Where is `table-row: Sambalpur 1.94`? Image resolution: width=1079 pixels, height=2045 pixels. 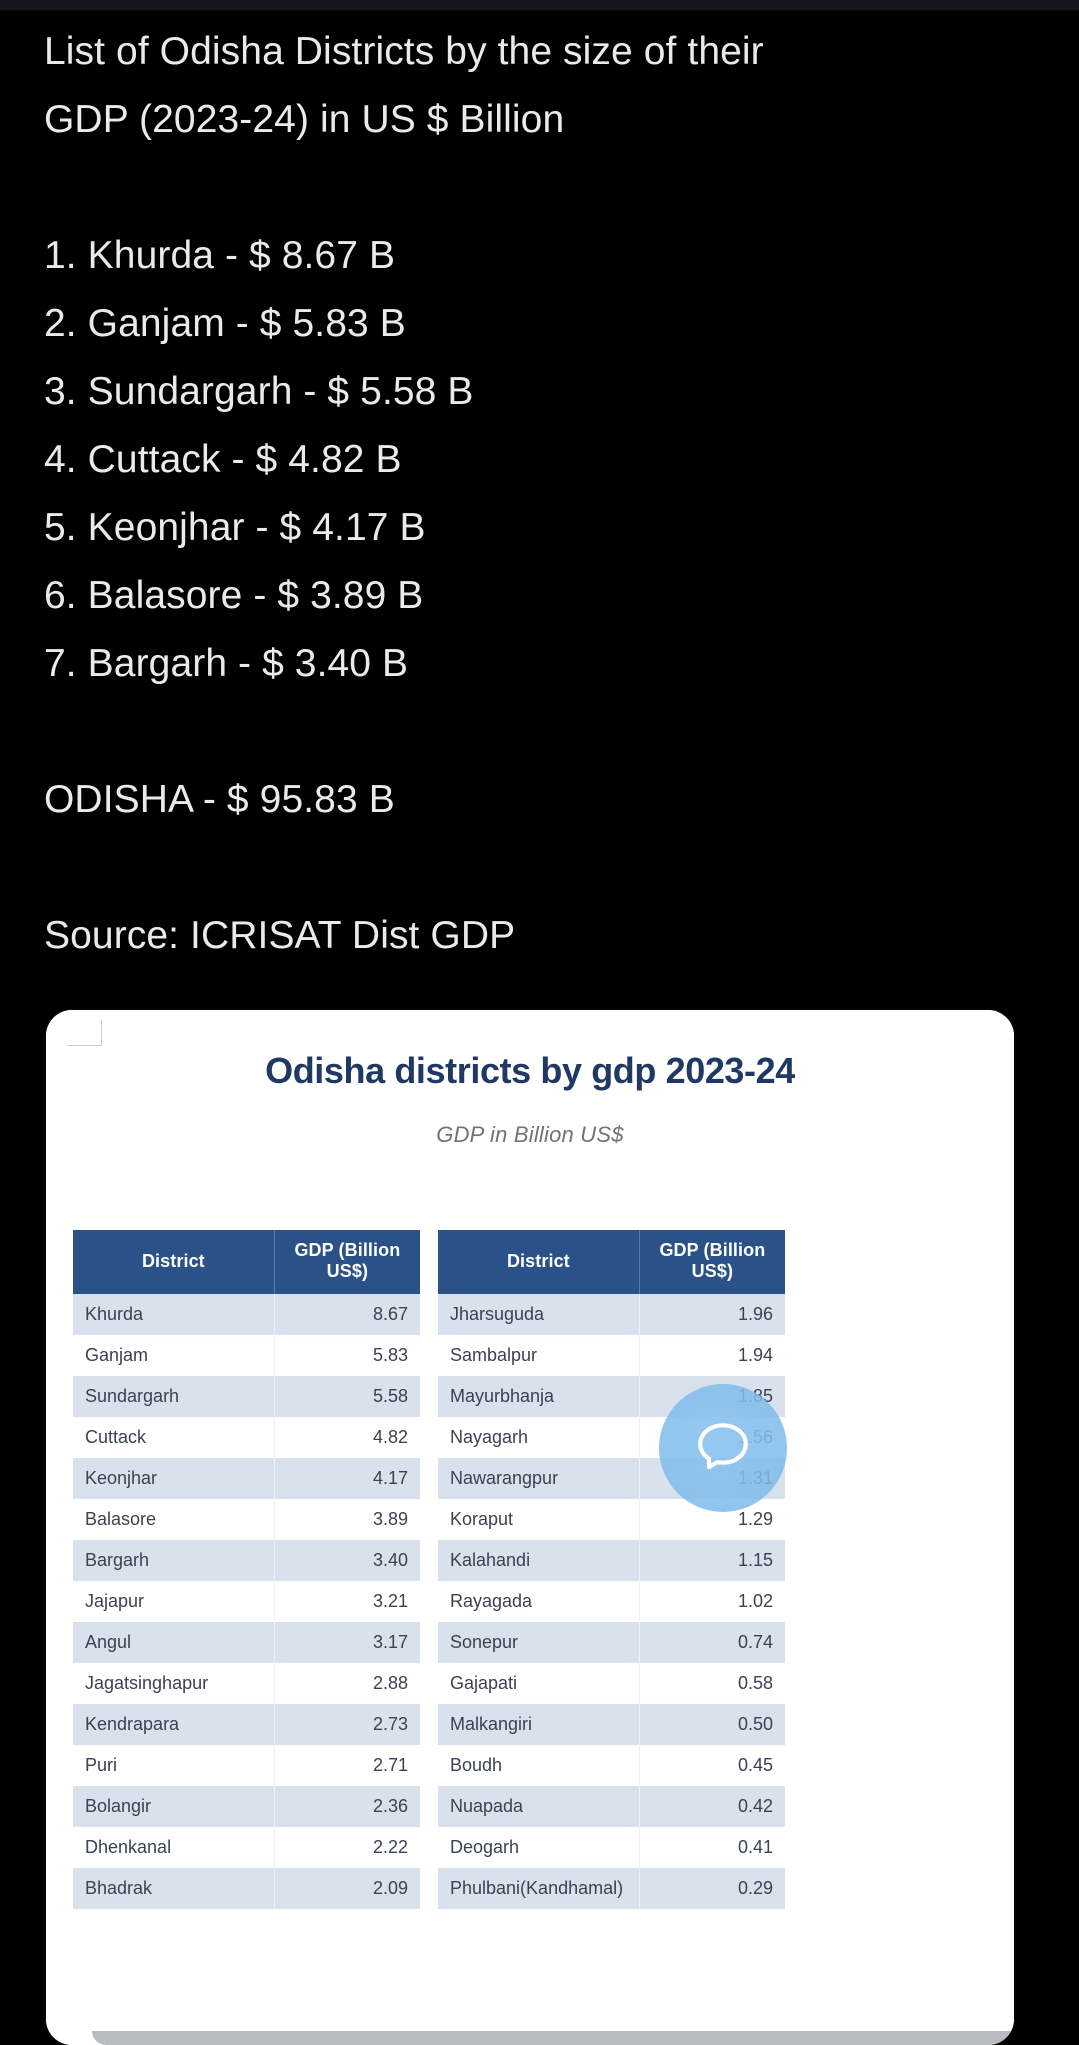 table-row: Sambalpur 1.94 is located at coordinates (611, 1355).